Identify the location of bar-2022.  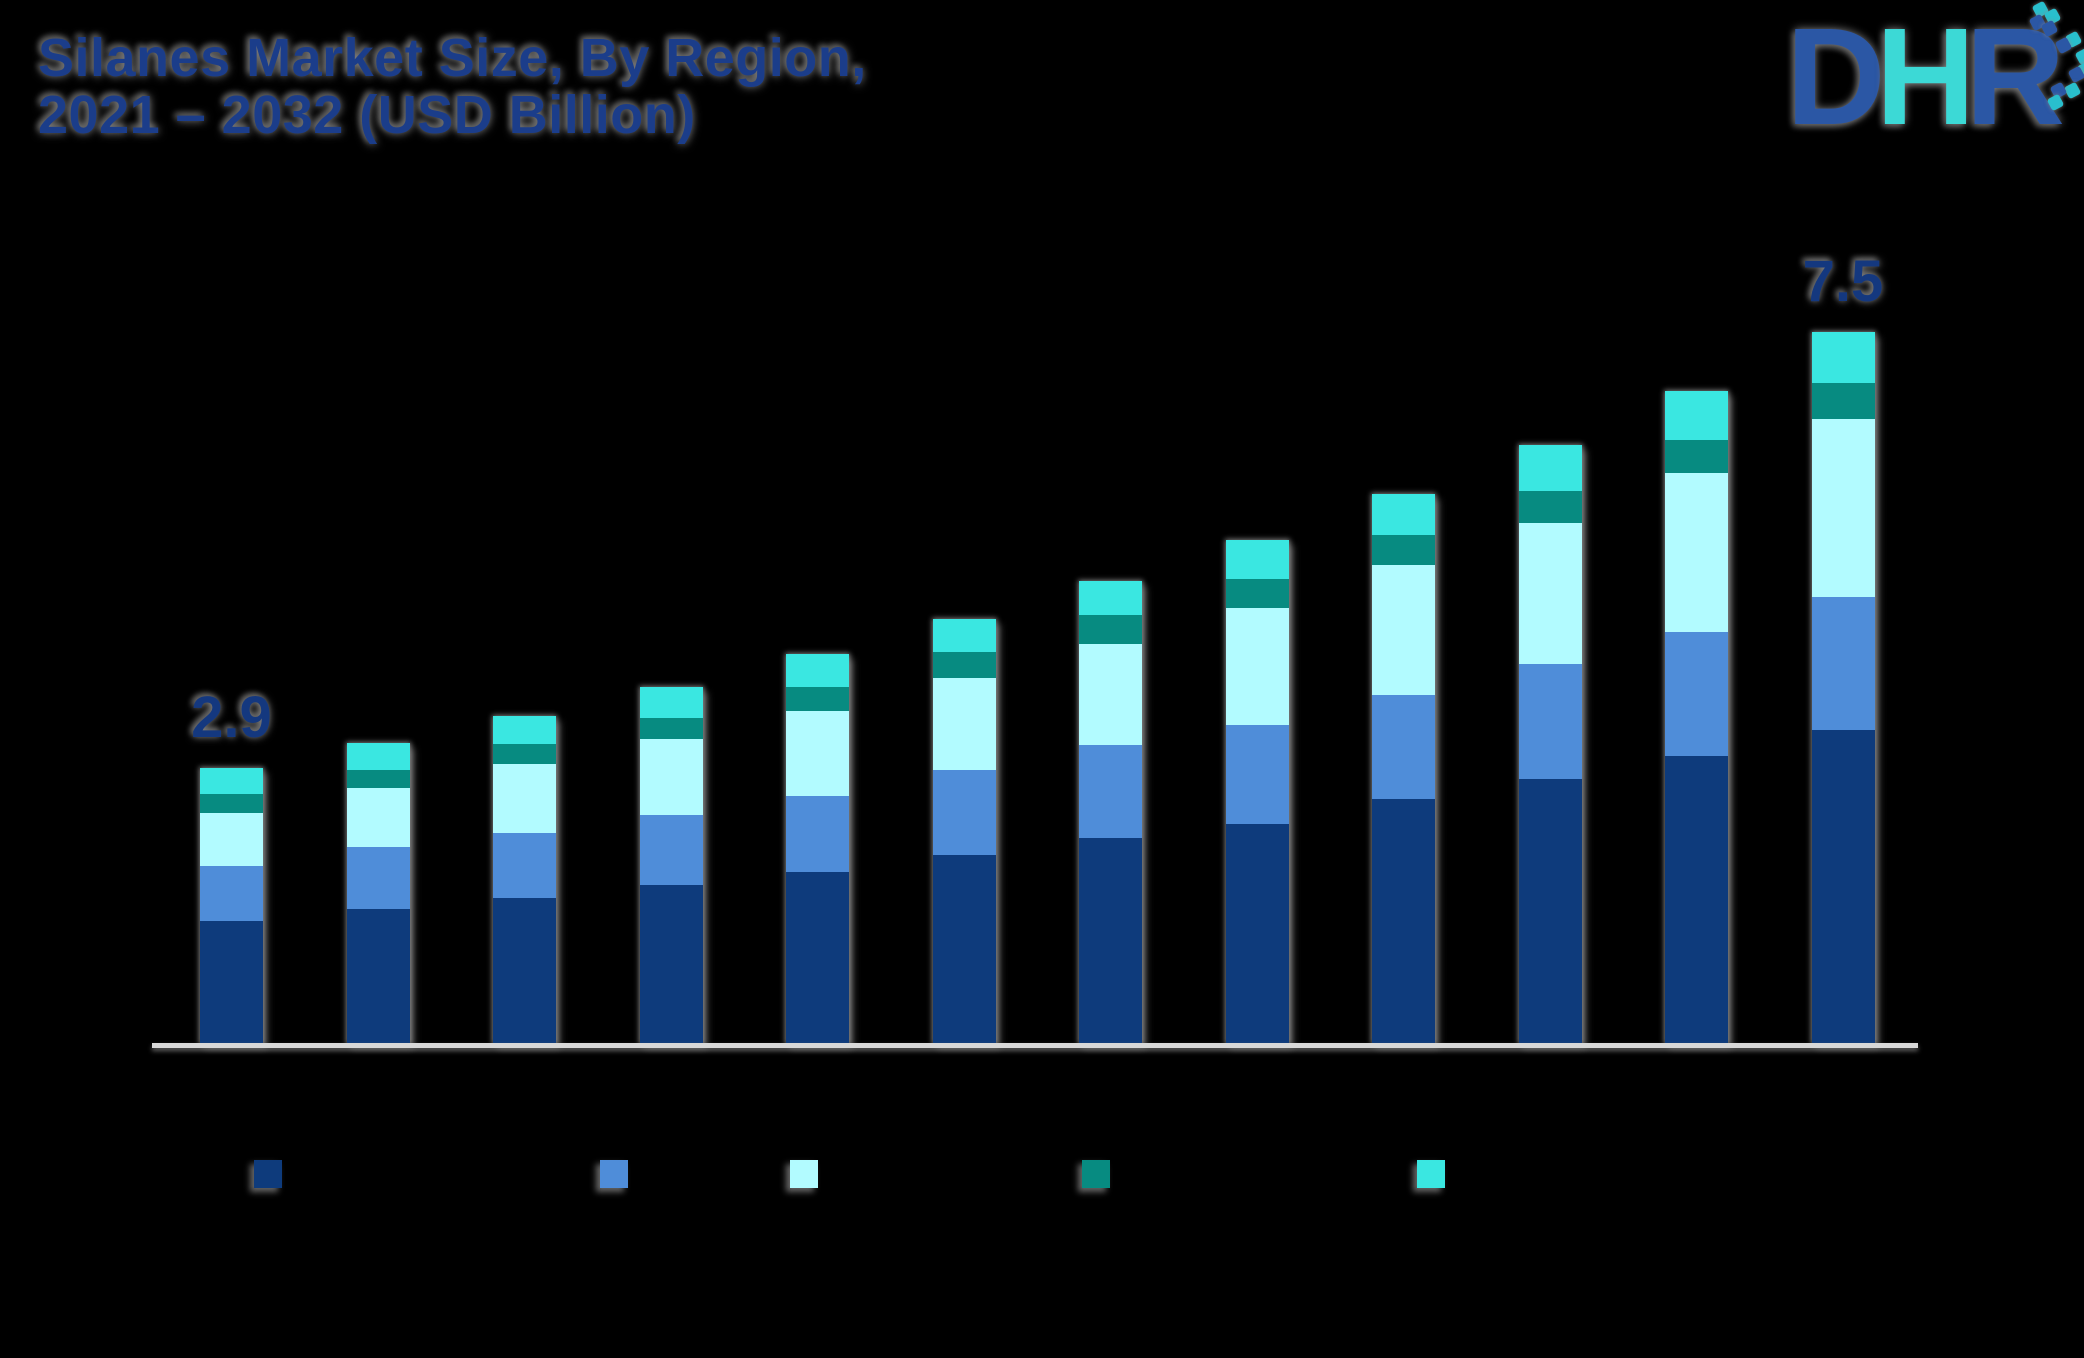
(378, 893).